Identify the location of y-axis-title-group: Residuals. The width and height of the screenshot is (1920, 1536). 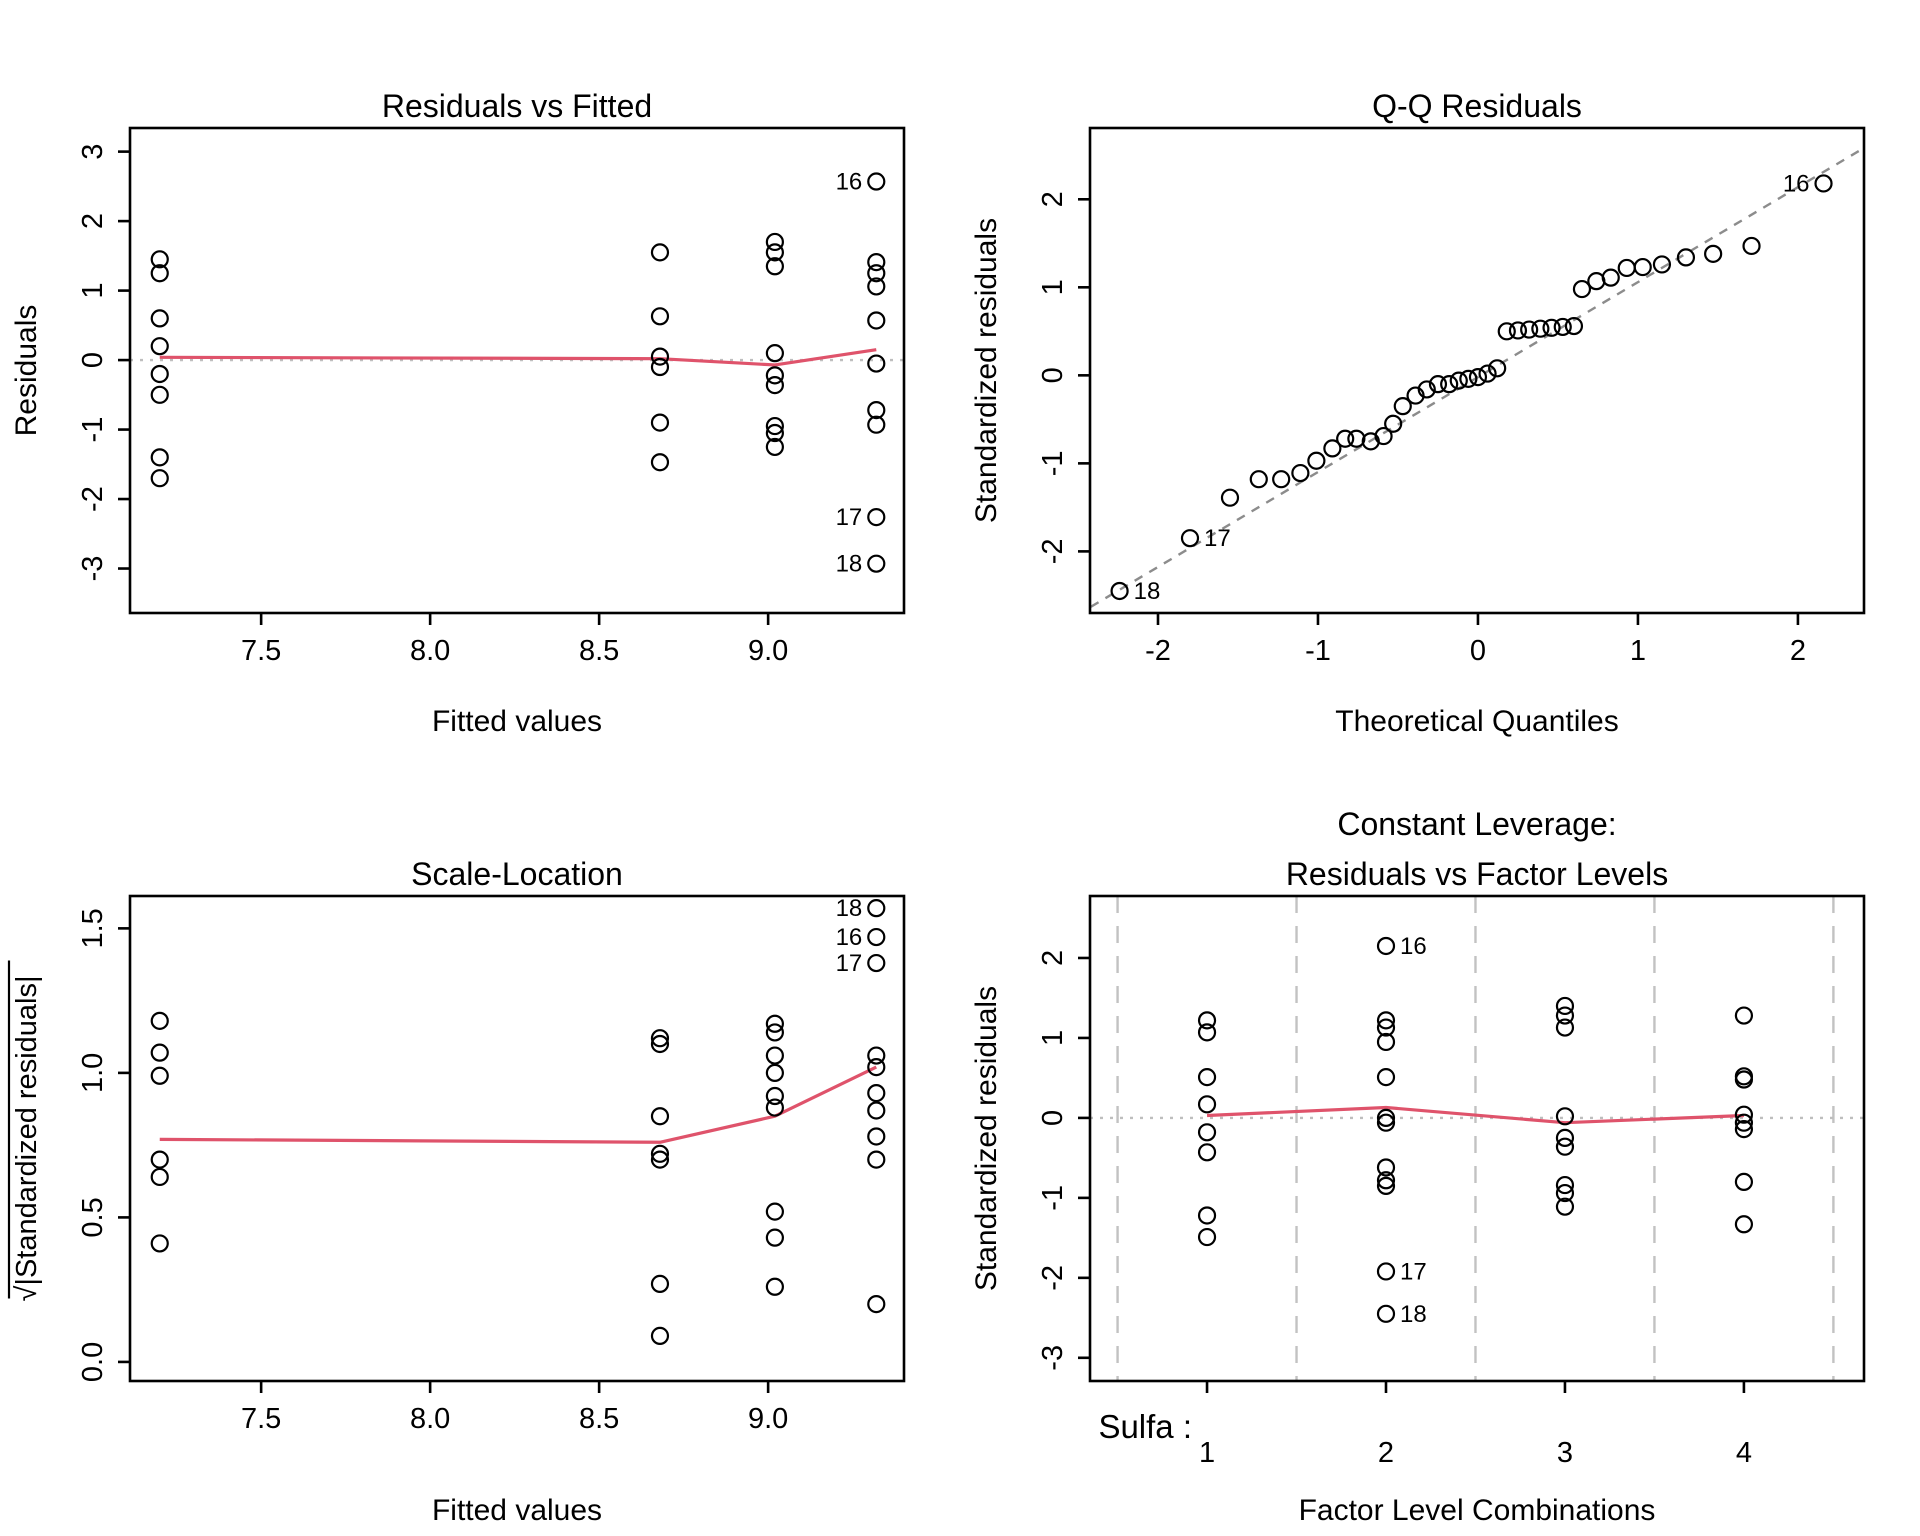
(26, 371).